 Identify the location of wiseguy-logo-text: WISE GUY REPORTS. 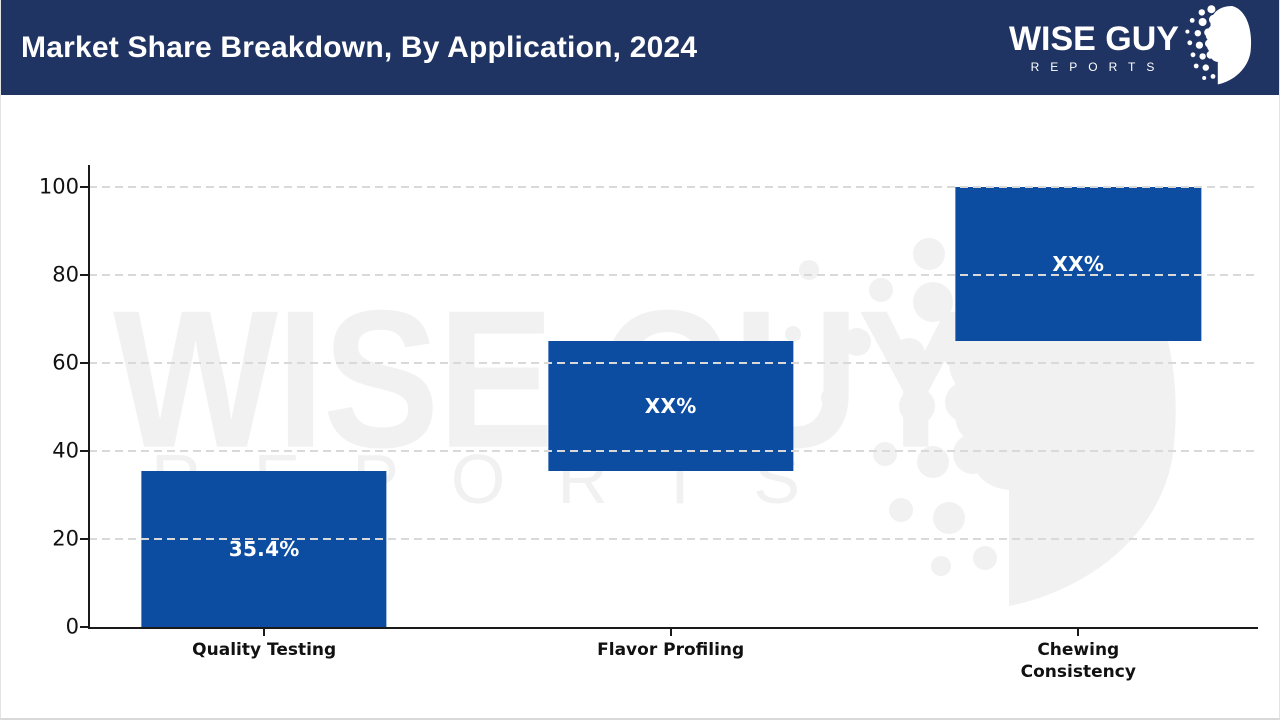
(1094, 48).